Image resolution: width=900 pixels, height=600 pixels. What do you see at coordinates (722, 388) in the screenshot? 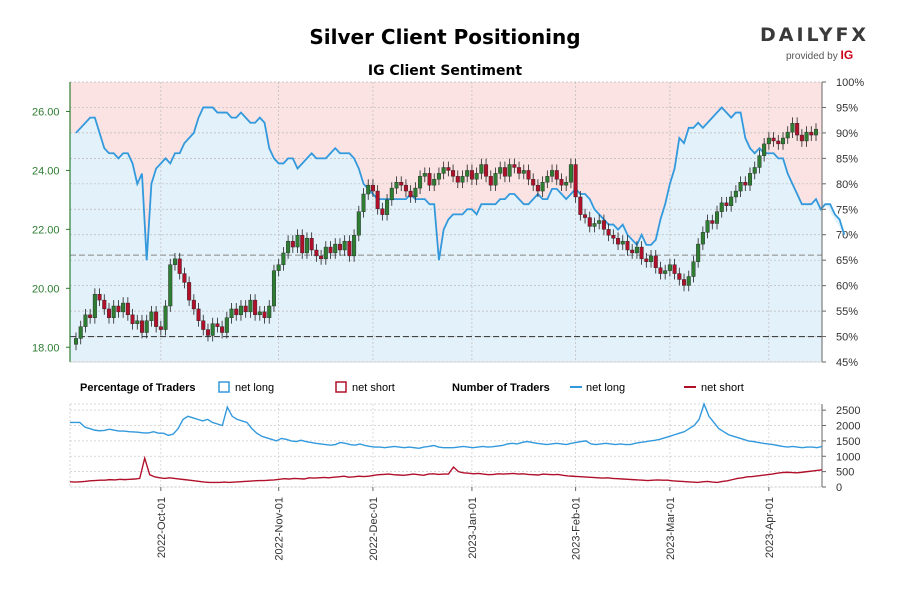
I see `legend-num-short: net short` at bounding box center [722, 388].